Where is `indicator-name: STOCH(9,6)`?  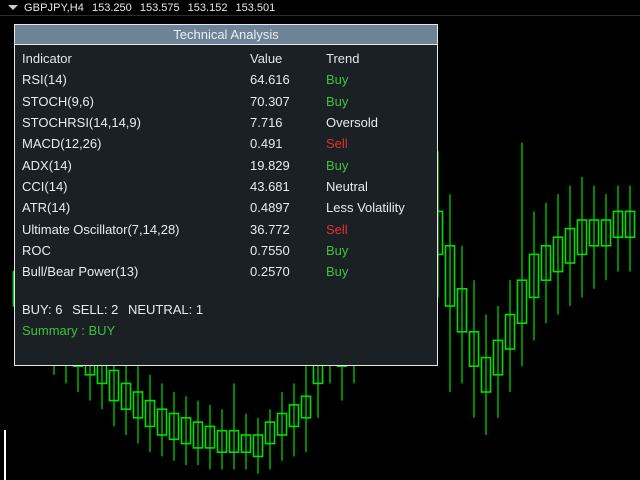
indicator-name: STOCH(9,6) is located at coordinates (58, 101).